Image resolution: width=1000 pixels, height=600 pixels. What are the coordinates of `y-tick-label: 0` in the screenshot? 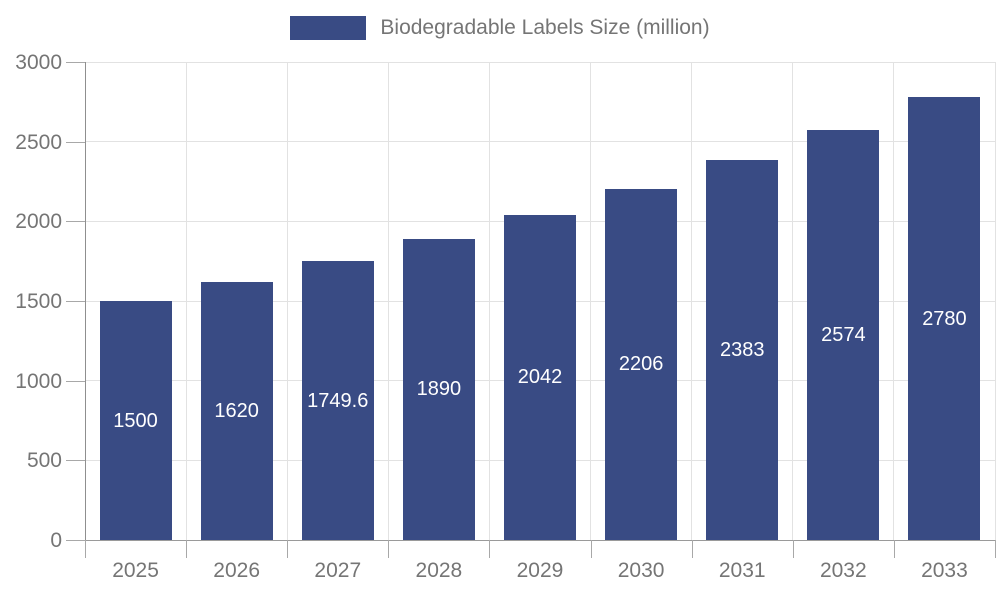 It's located at (56, 540).